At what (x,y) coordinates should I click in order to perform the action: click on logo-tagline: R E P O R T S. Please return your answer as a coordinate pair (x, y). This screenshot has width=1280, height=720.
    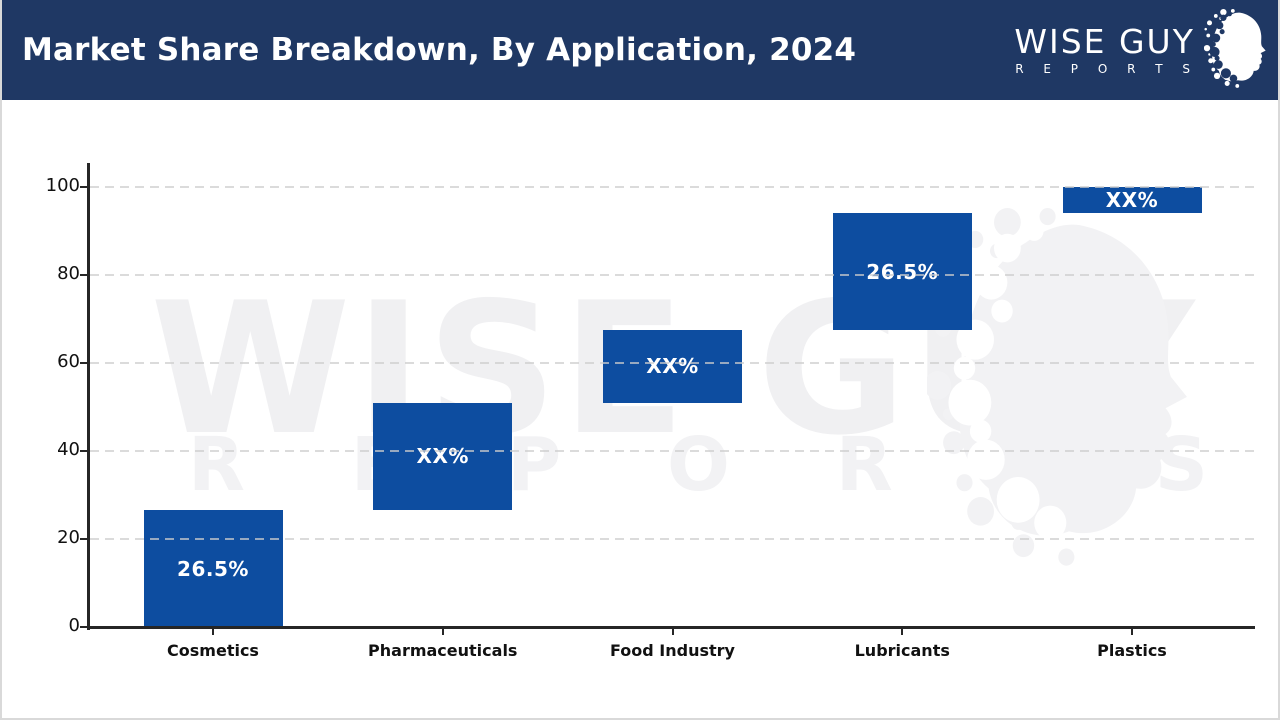
    Looking at the image, I should click on (1106, 68).